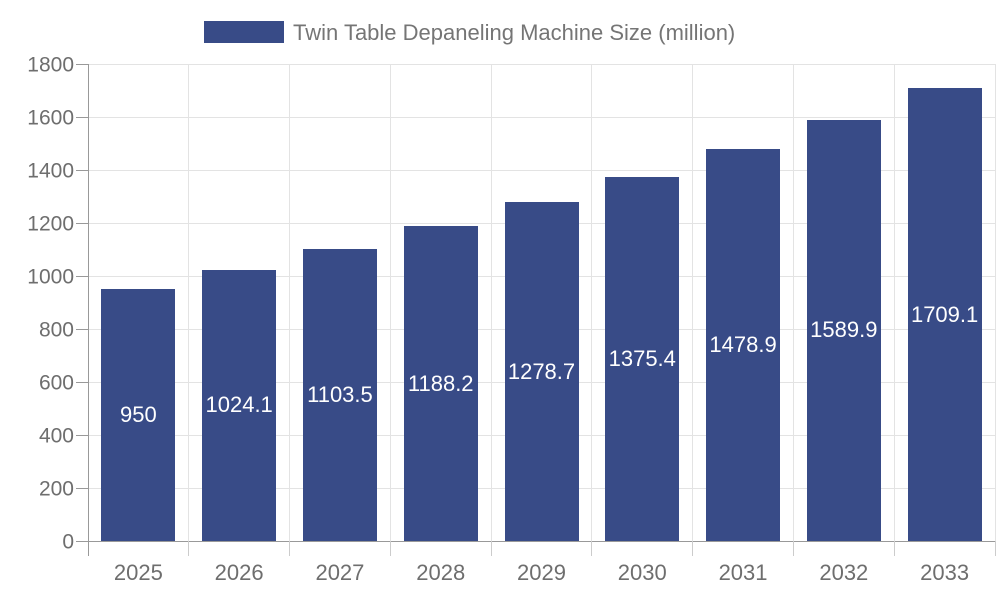  I want to click on bar-value-label: 1375.4, so click(642, 358).